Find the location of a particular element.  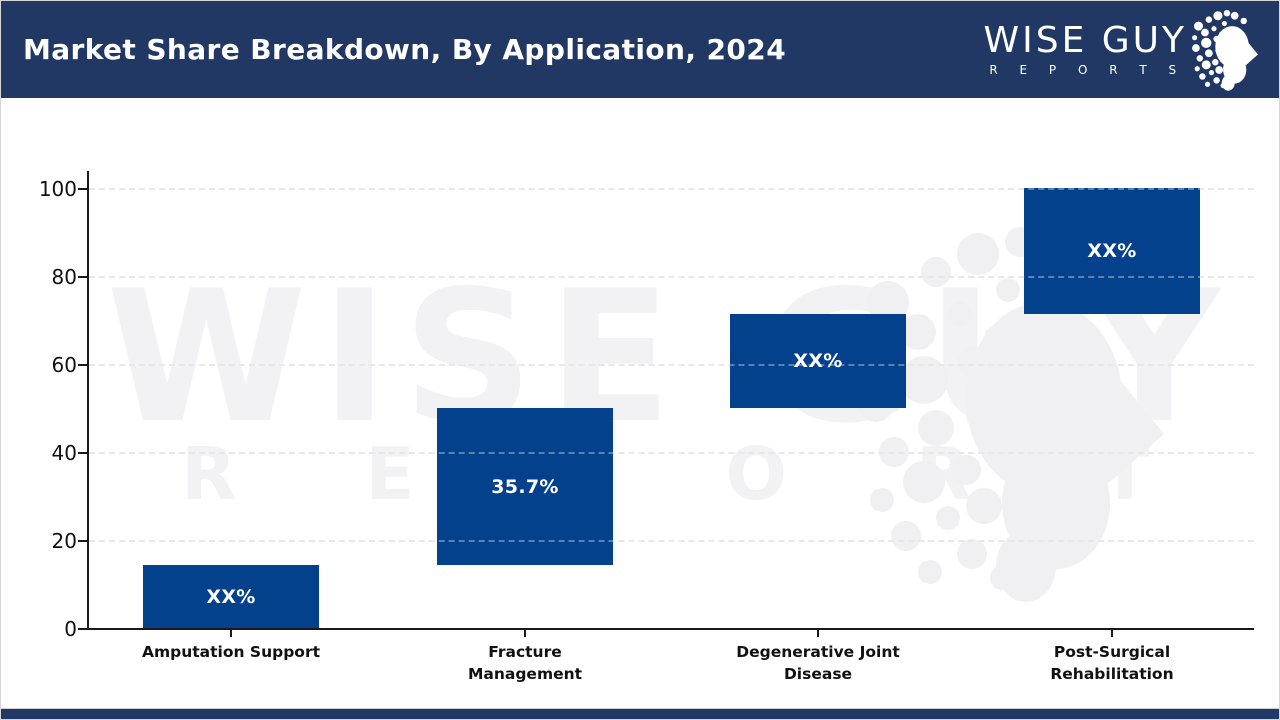

x-axis-category-label: Fracture Management is located at coordinates (525, 663).